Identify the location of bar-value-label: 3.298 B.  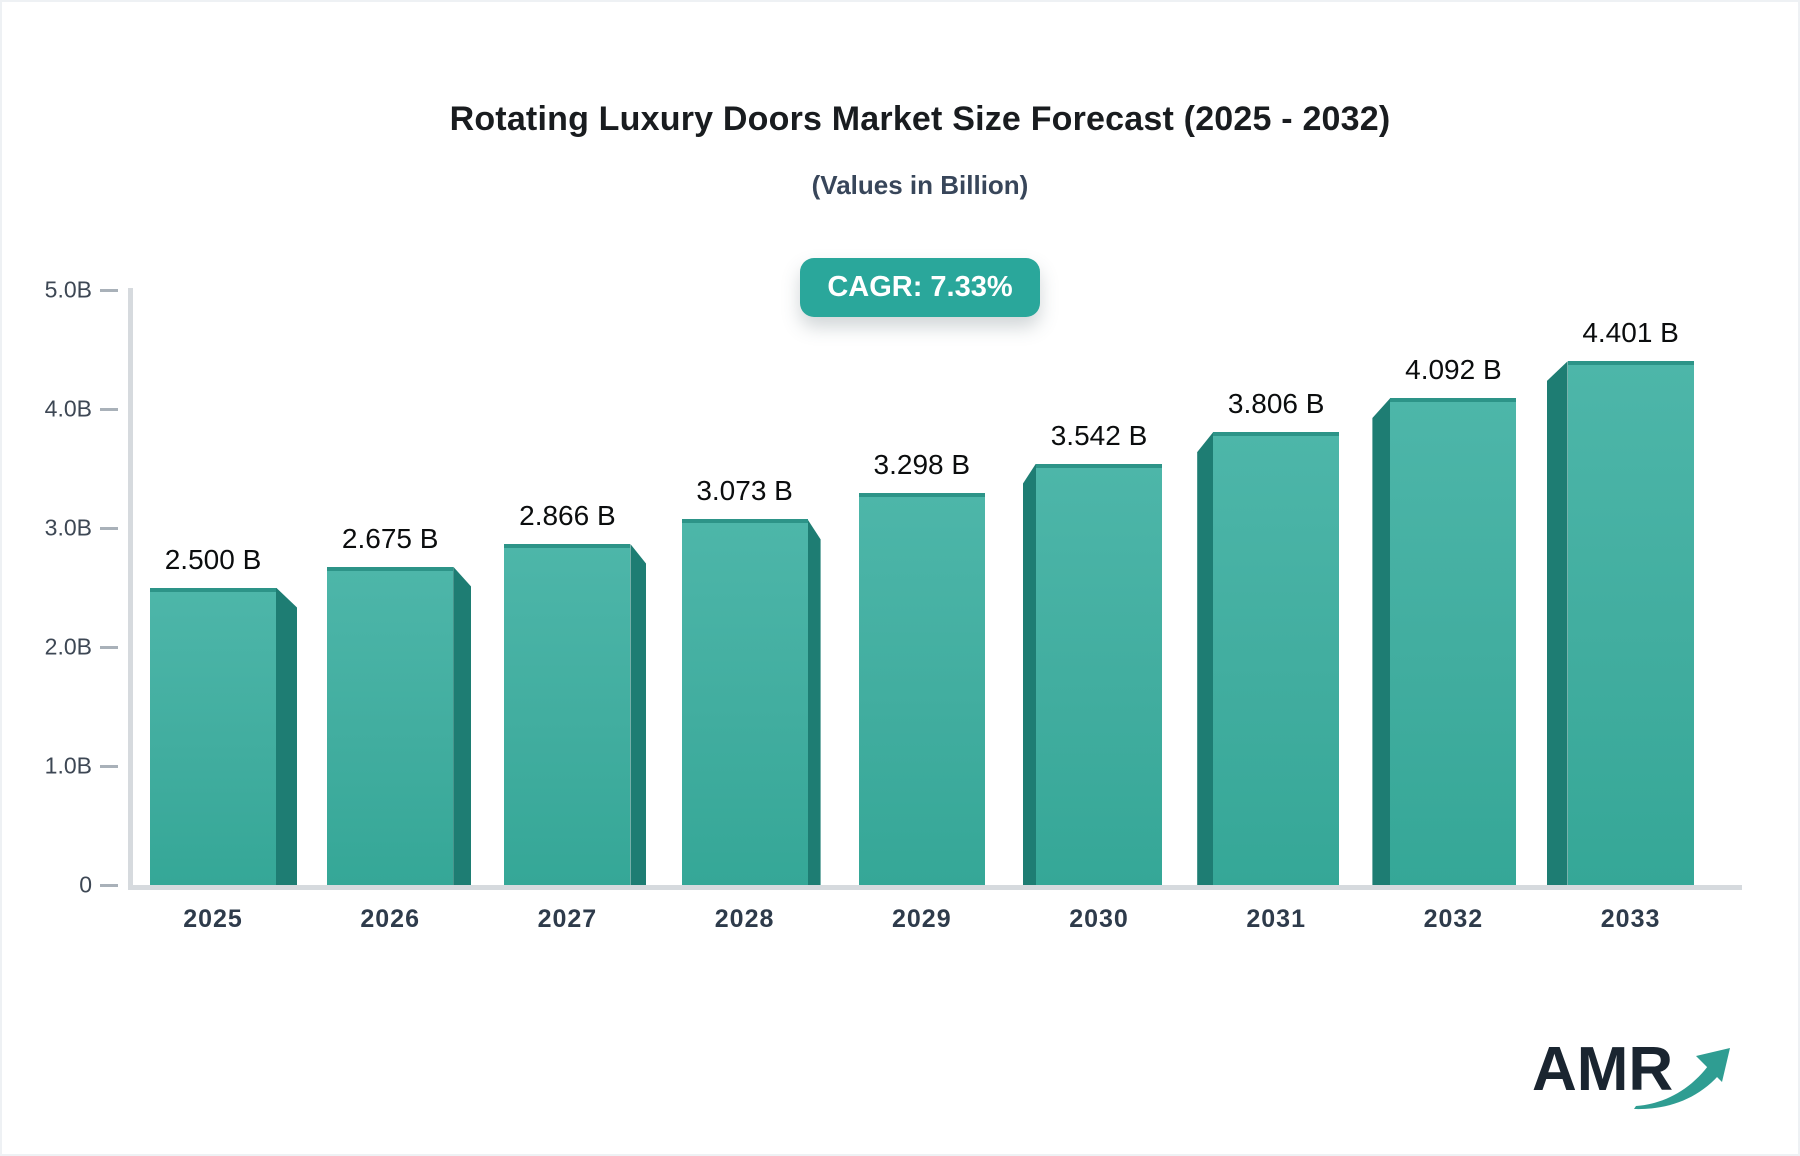
(922, 464).